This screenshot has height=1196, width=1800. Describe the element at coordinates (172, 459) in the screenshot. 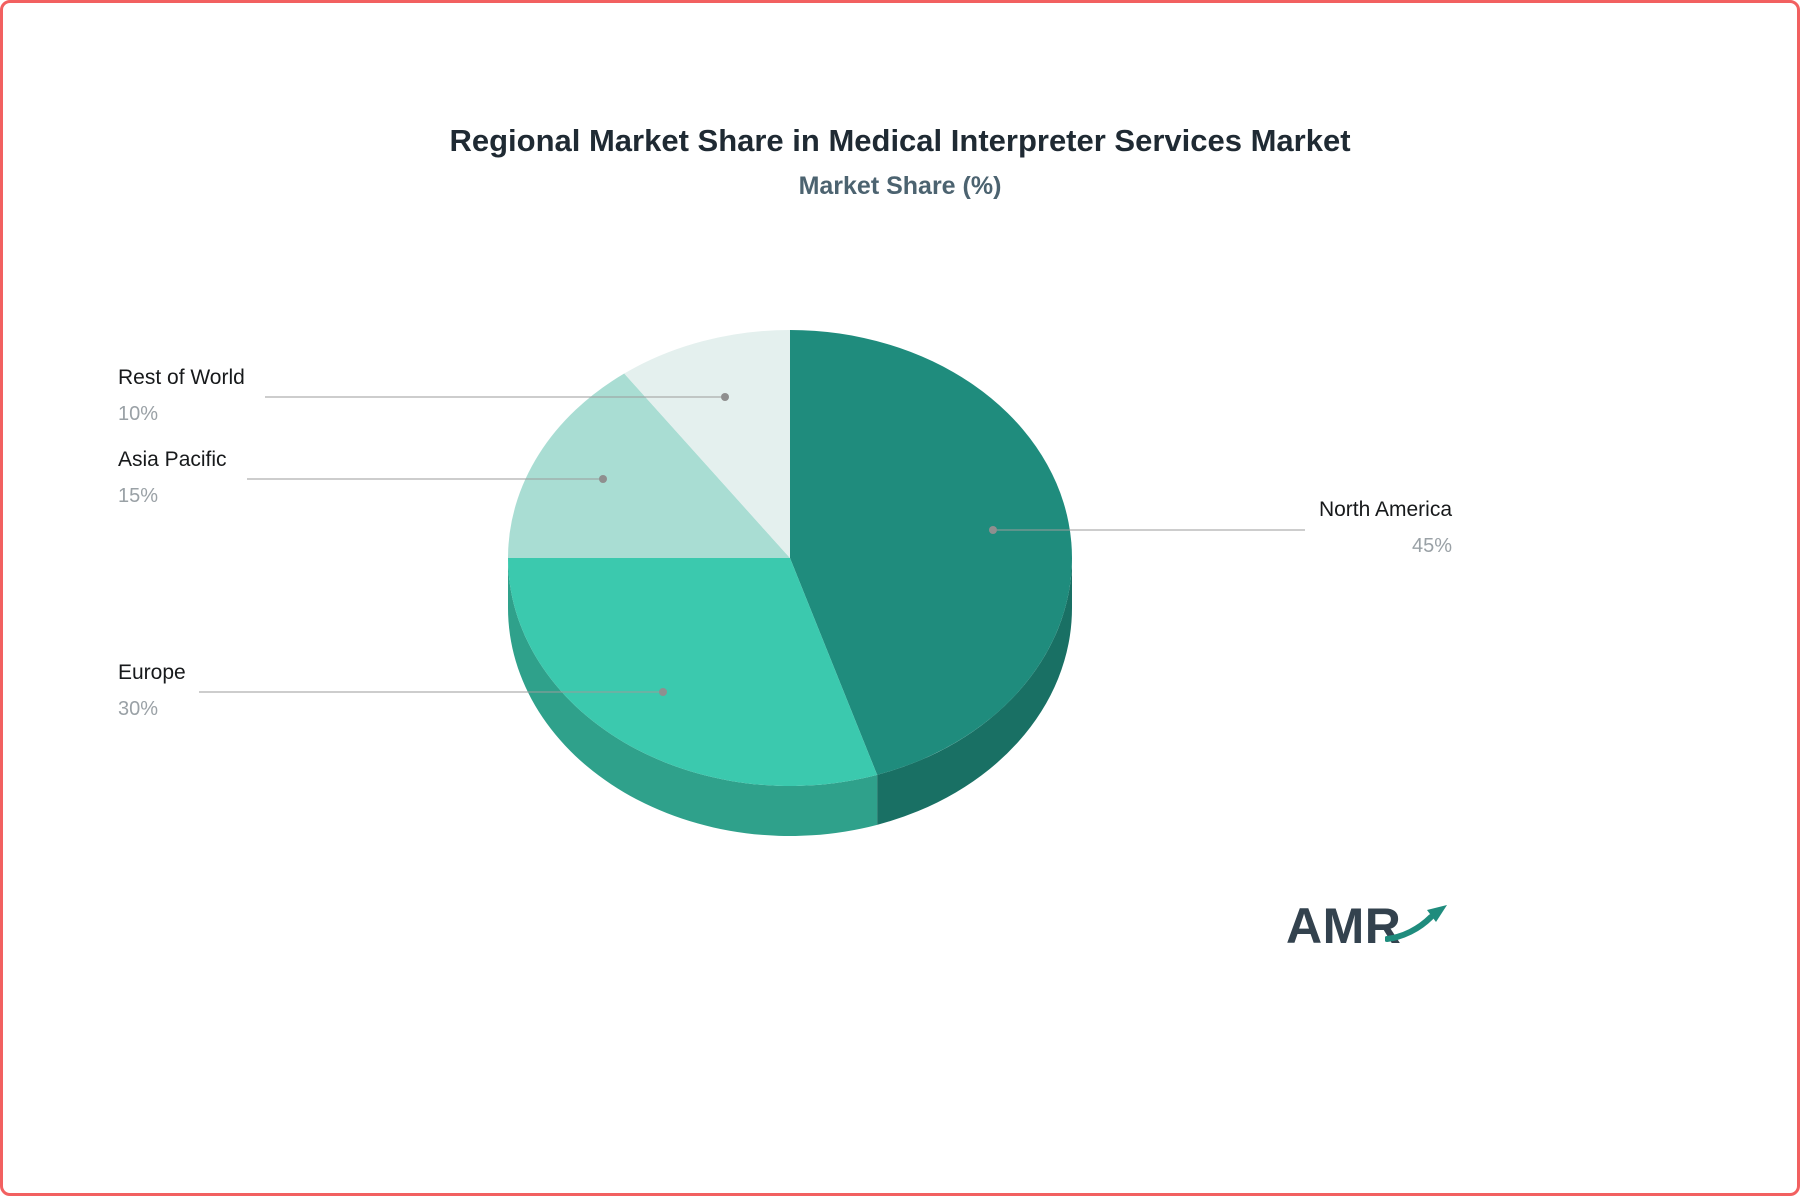

I see `slice-label: Asia Pacific` at that location.